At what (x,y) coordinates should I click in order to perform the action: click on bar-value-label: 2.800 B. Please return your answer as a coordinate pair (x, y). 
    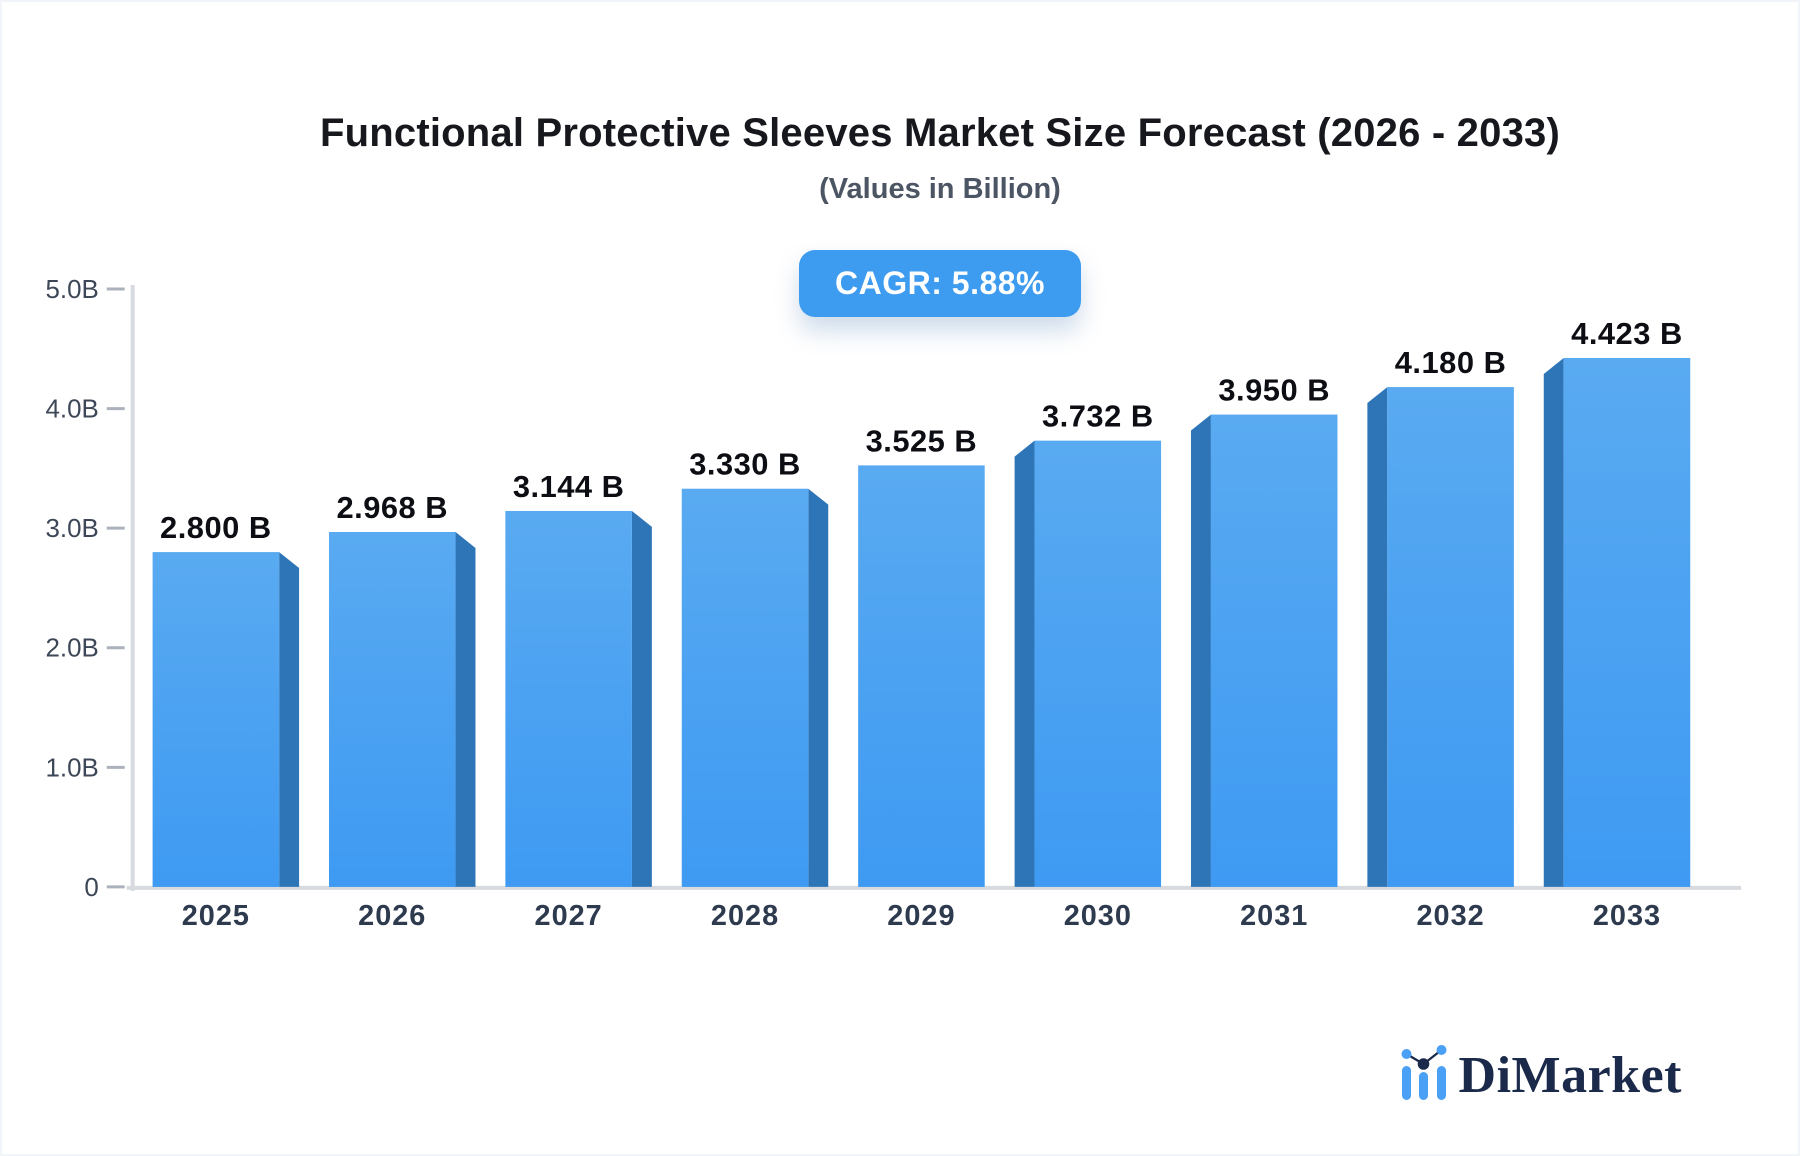
    Looking at the image, I should click on (216, 527).